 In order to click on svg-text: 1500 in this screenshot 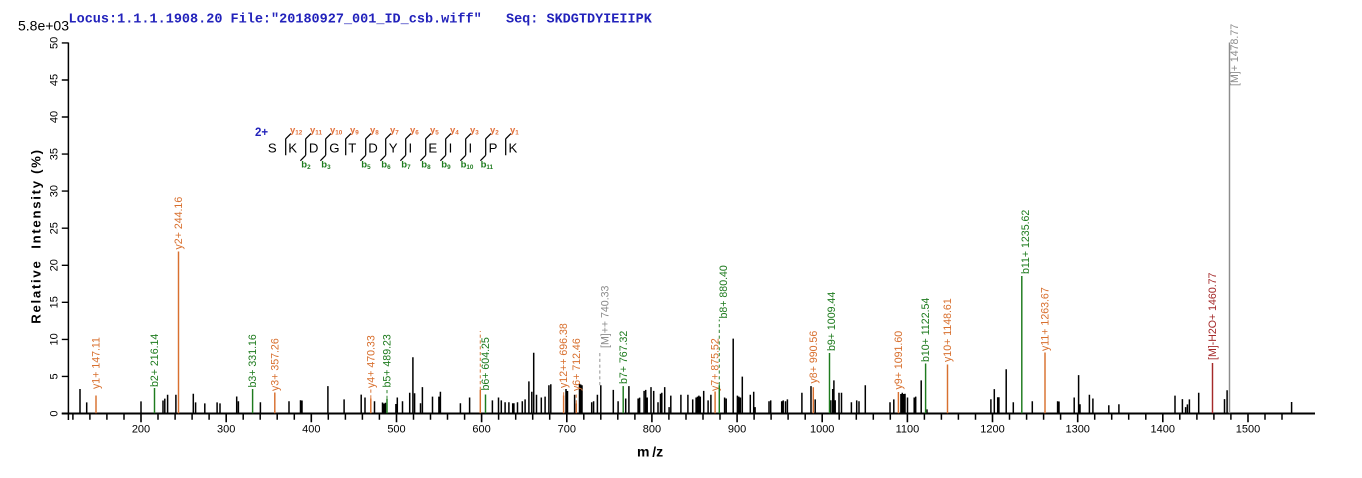, I will do `click(1248, 430)`.